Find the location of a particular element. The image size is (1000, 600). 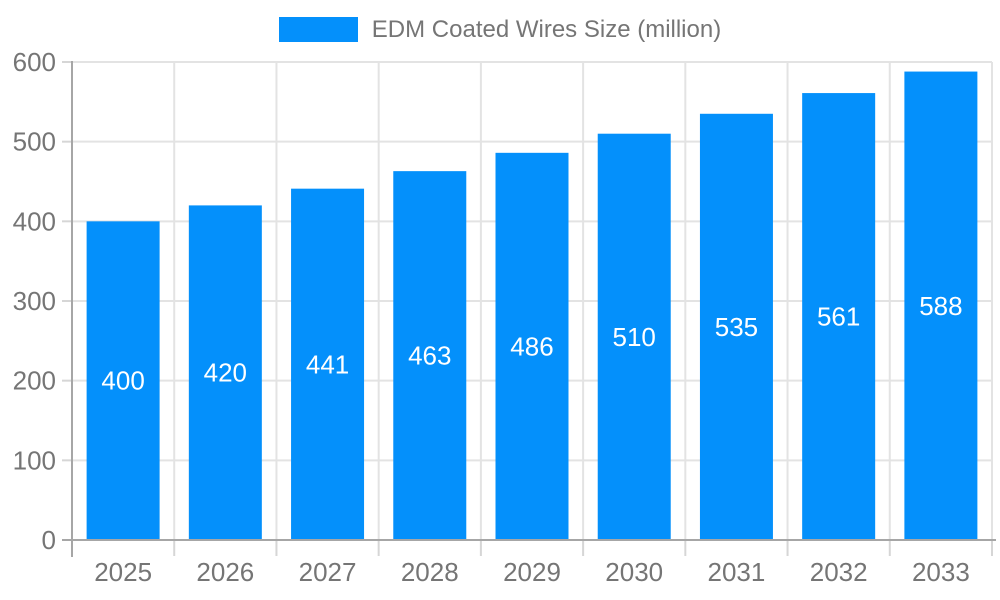

x-axis-label-2027: 2027 is located at coordinates (328, 572).